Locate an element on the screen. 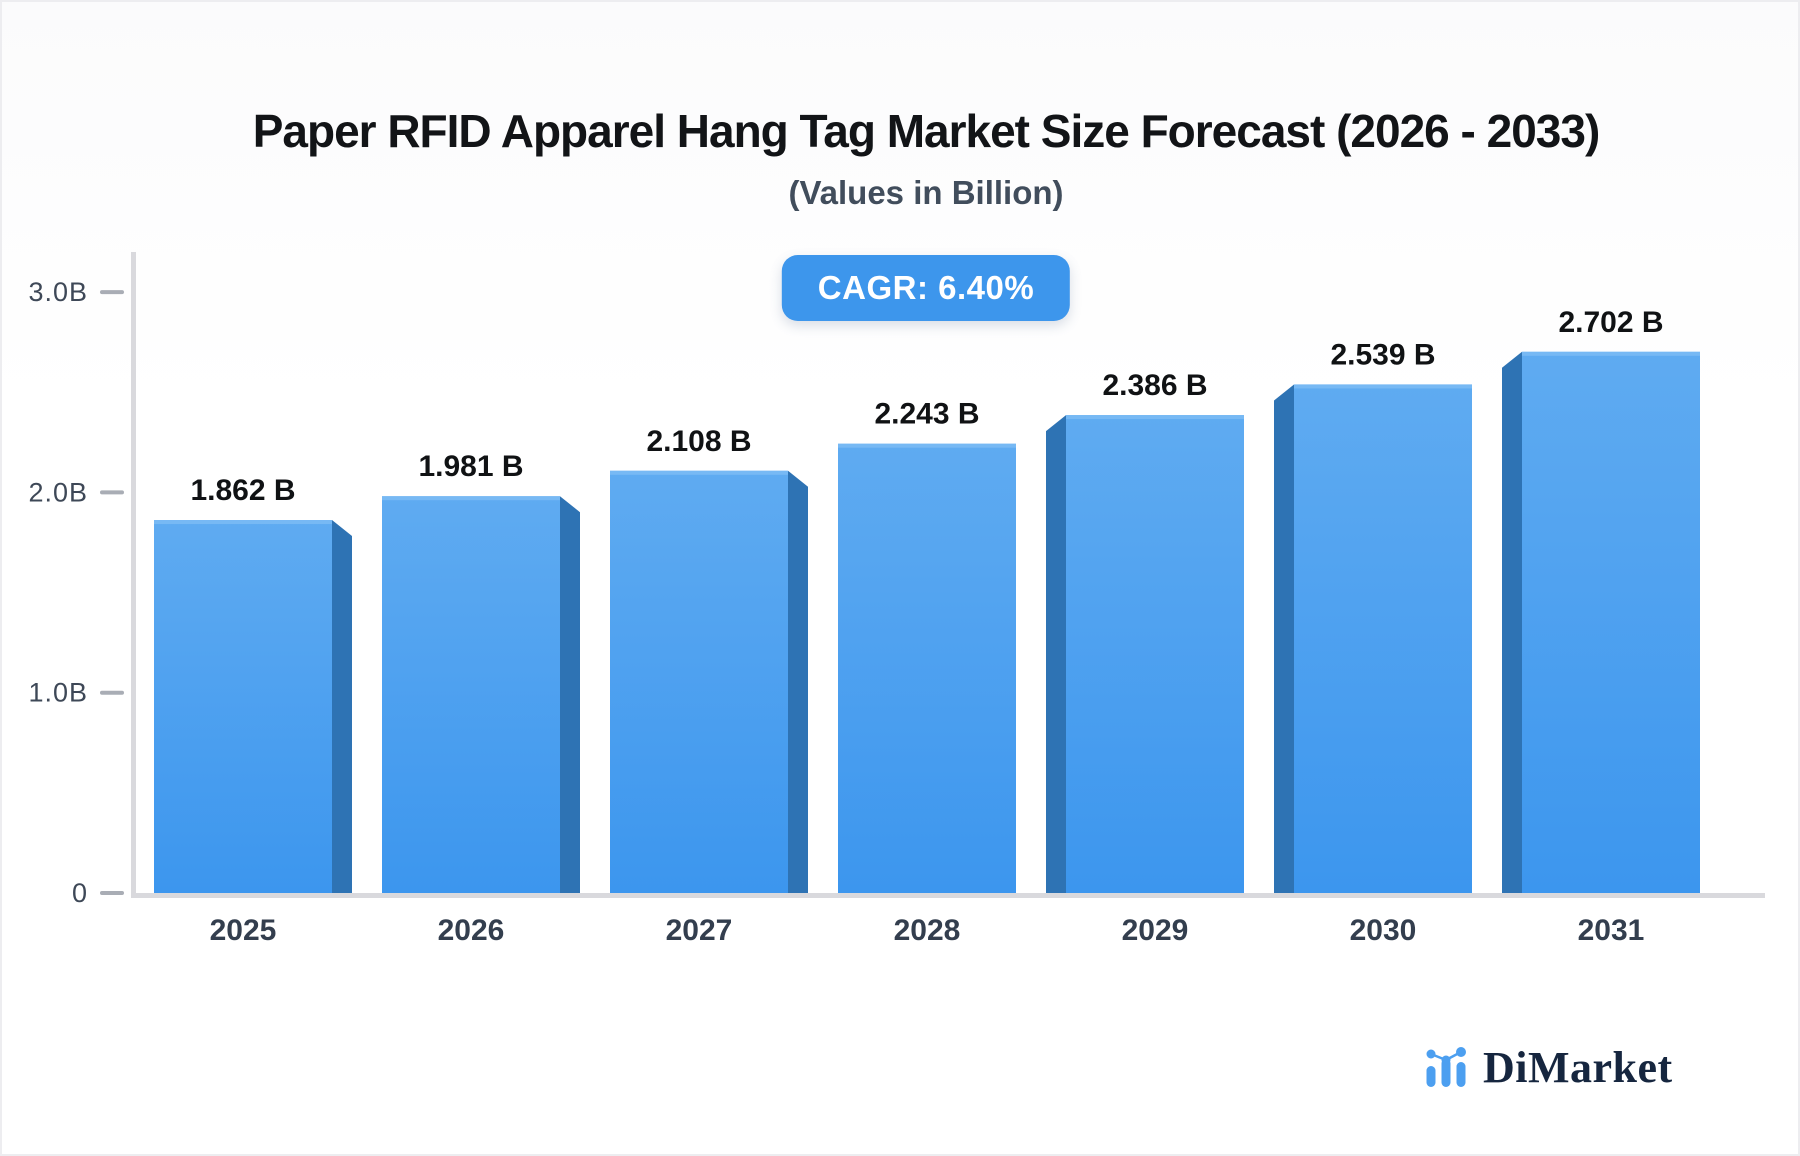 This screenshot has height=1156, width=1800. bar-2031 is located at coordinates (1611, 622).